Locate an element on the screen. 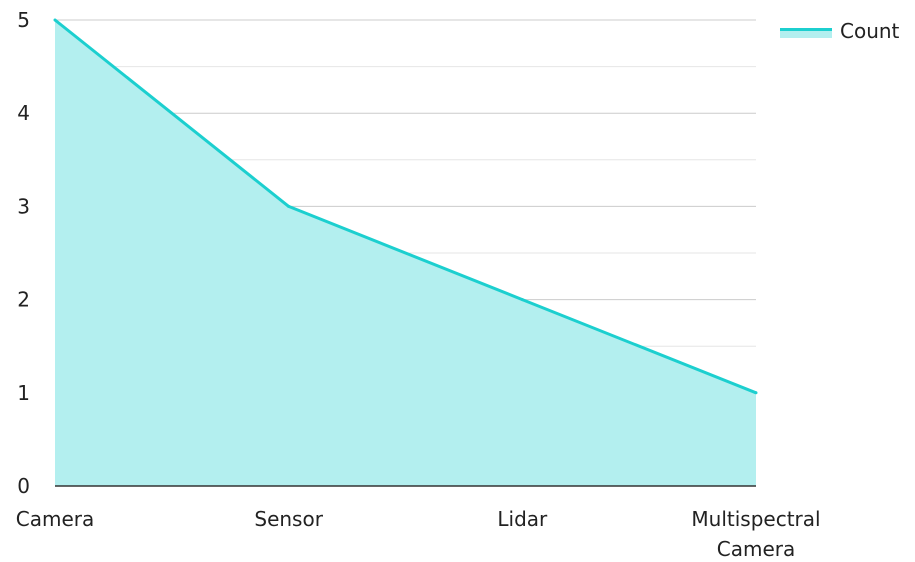  legend-swatch-fill is located at coordinates (806, 33).